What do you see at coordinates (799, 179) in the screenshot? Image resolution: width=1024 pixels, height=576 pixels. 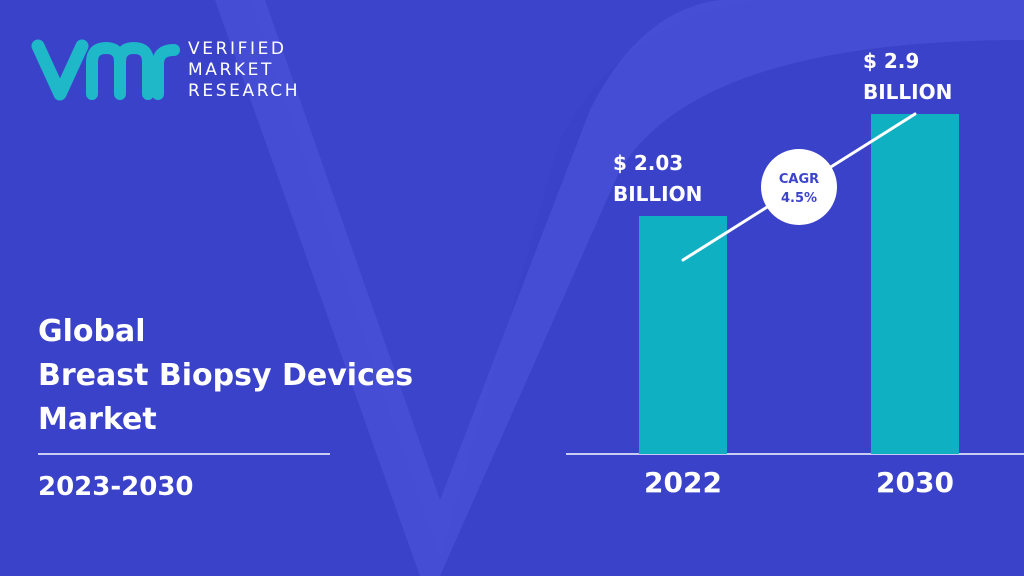 I see `cagr-label: CAGR` at bounding box center [799, 179].